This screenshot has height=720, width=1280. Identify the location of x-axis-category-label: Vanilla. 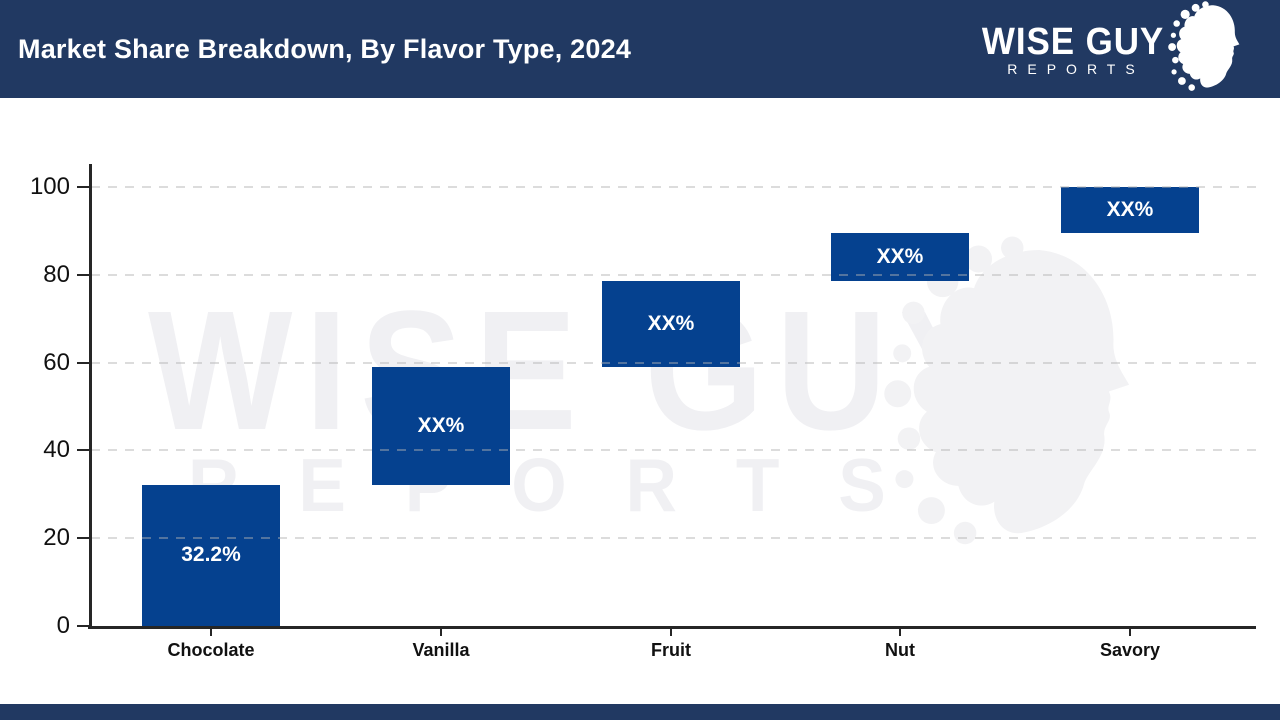
(441, 650).